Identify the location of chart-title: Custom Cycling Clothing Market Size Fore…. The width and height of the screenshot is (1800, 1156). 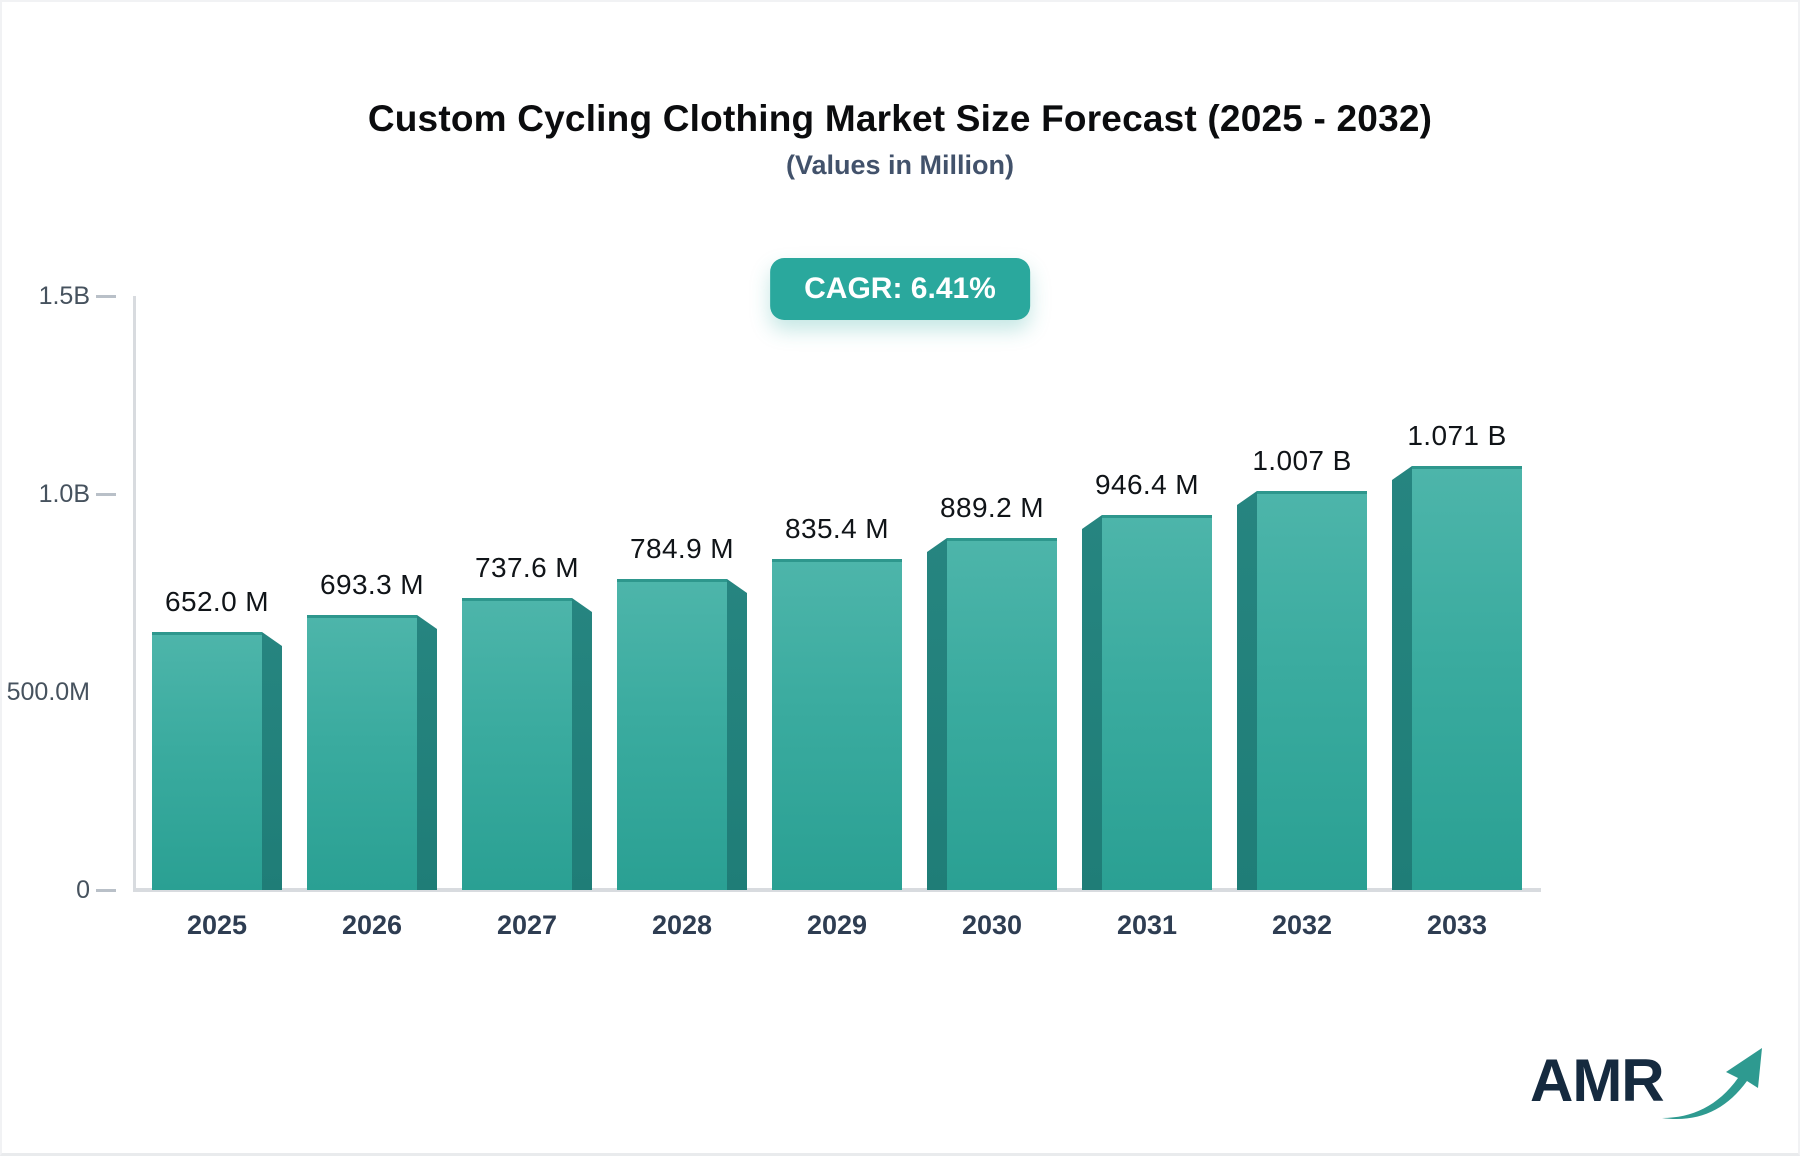
(900, 118).